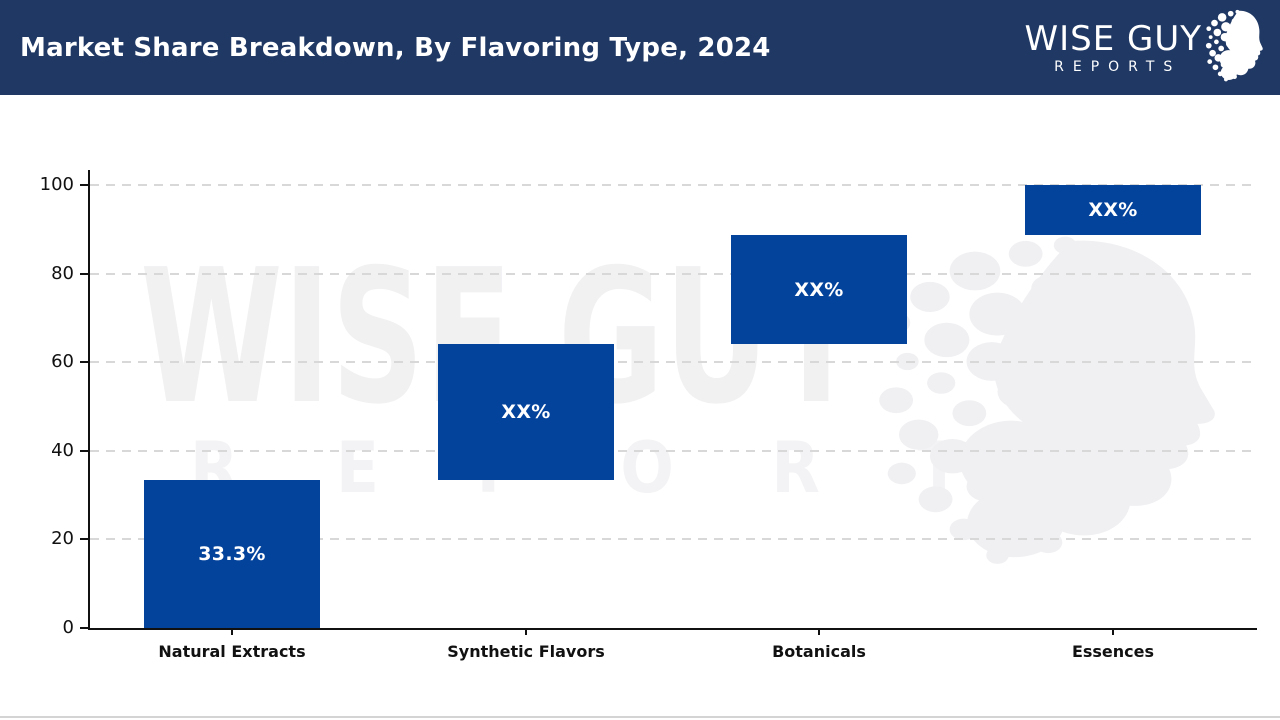  I want to click on brand-subtitle: REPORTS, so click(1118, 66).